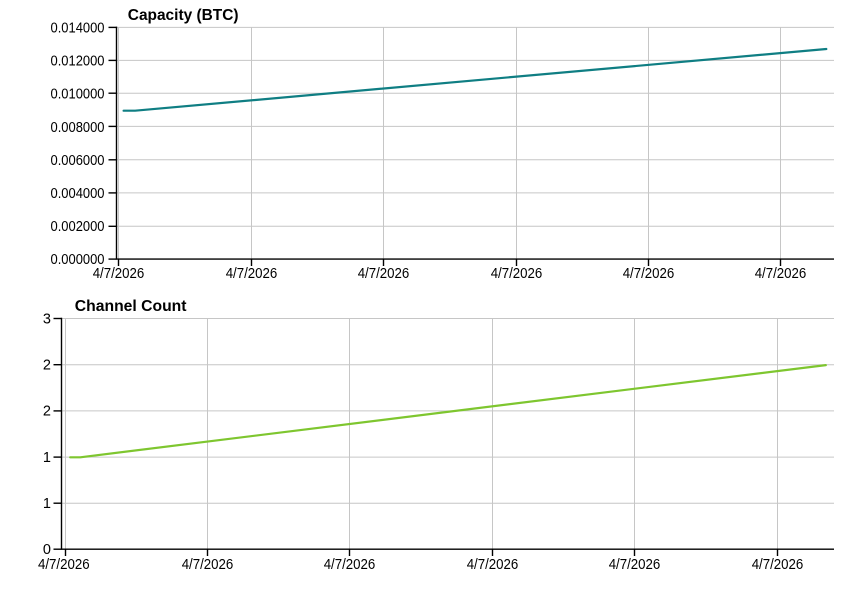  Describe the element at coordinates (183, 15) in the screenshot. I see `svg-text: Capacity (BTC)` at that location.